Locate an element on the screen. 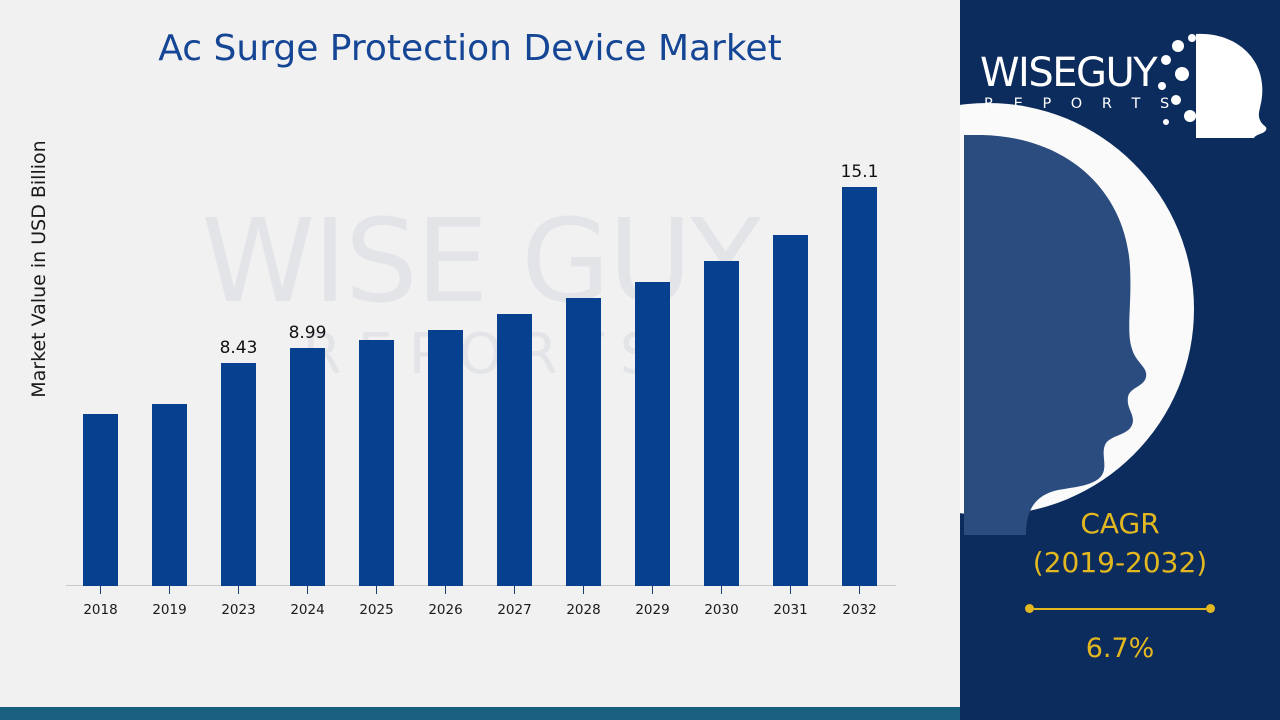  brand-head-profile-icon is located at coordinates (1212, 85).